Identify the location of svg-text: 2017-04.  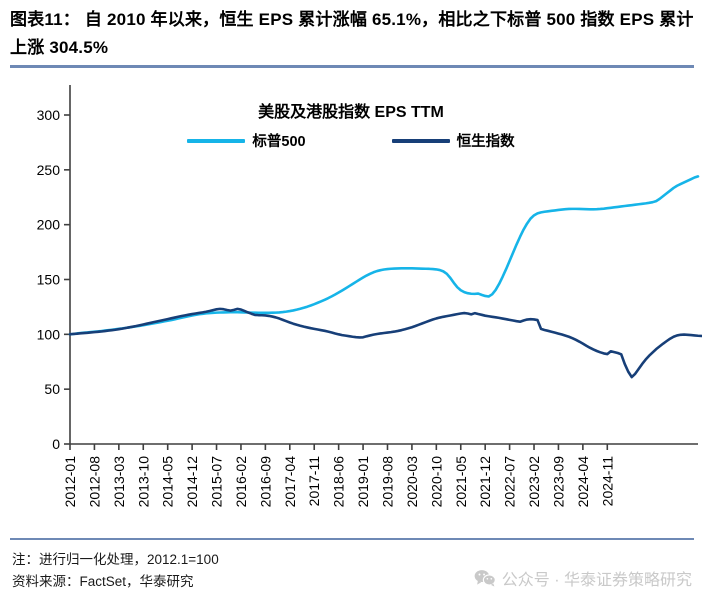
(290, 482).